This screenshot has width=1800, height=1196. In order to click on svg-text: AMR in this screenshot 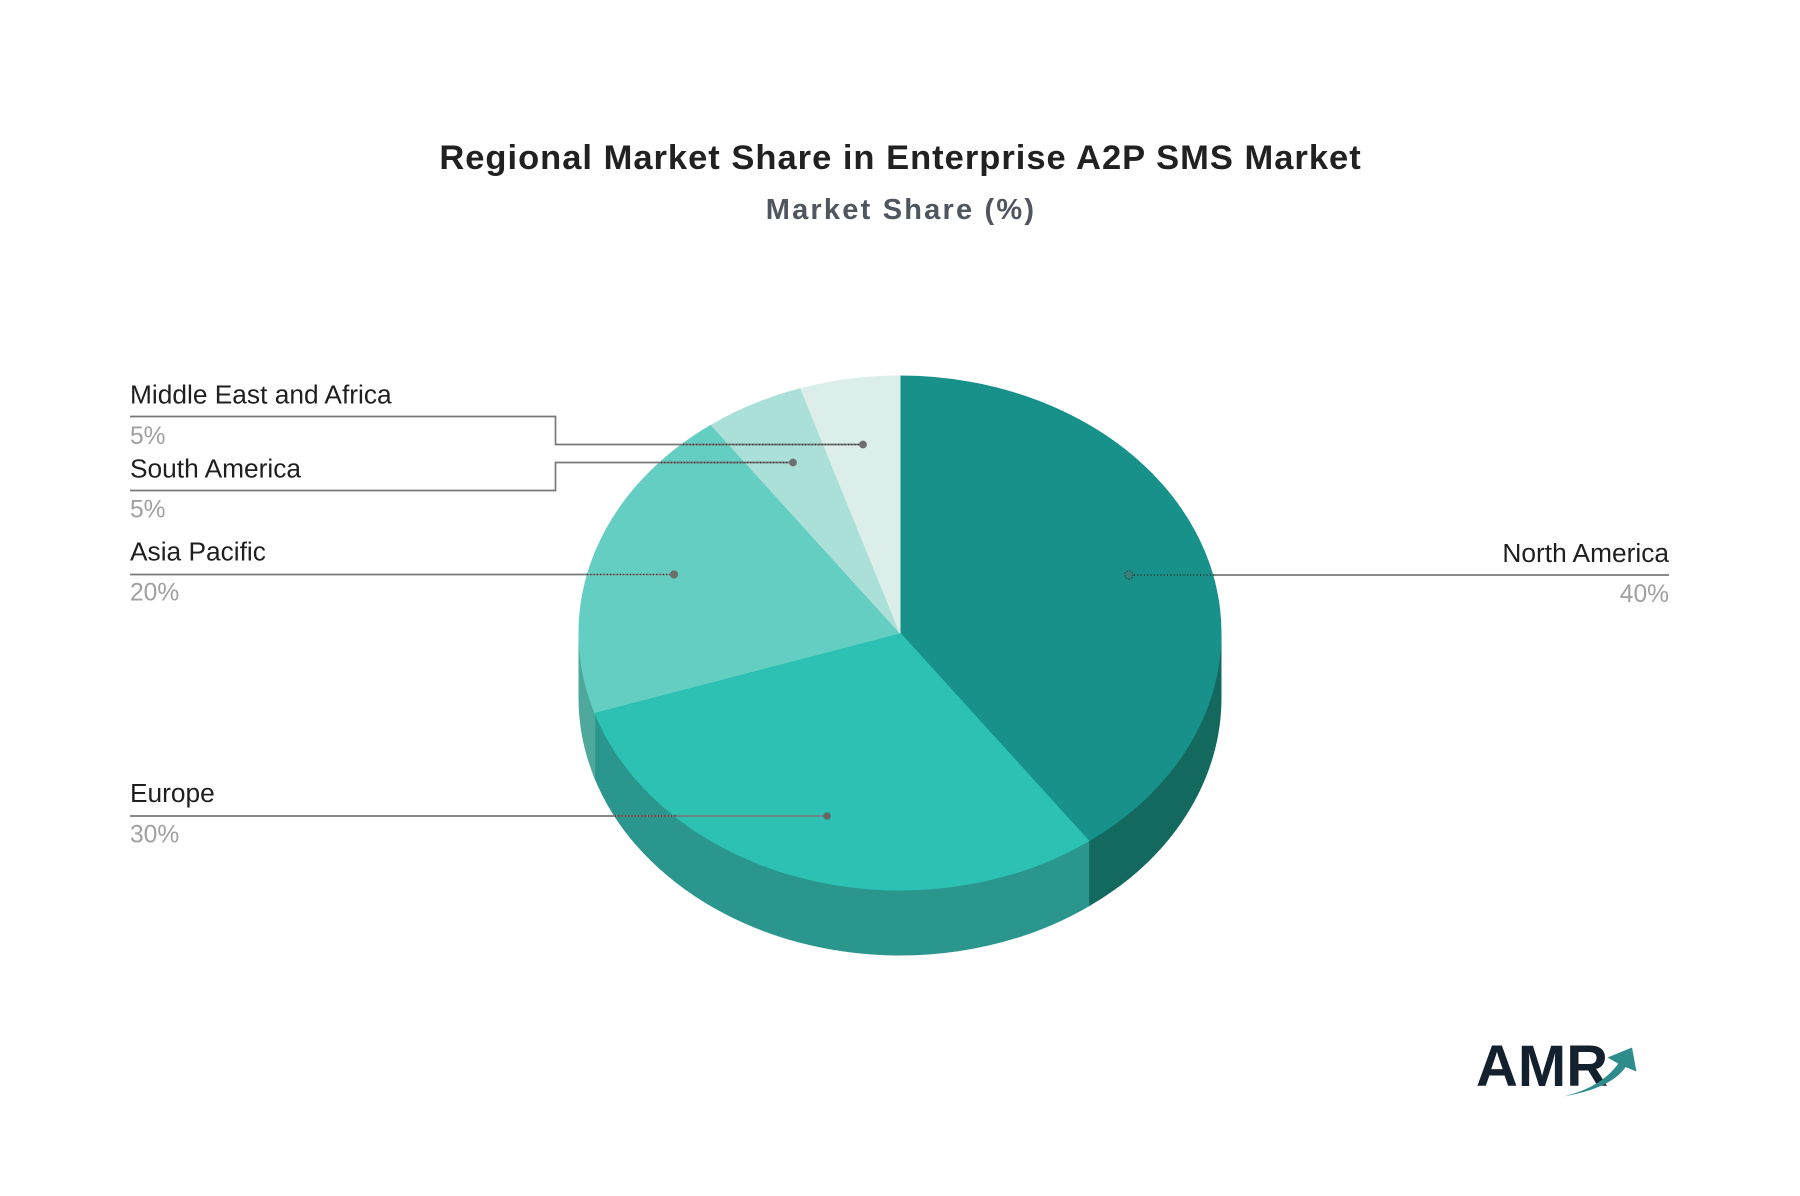, I will do `click(1542, 1066)`.